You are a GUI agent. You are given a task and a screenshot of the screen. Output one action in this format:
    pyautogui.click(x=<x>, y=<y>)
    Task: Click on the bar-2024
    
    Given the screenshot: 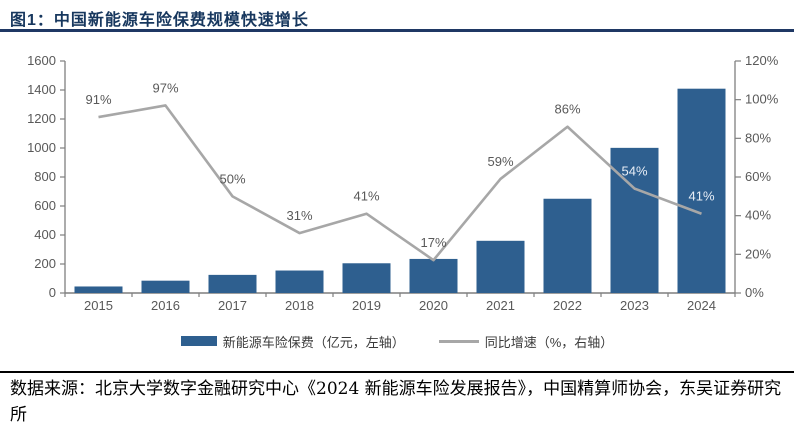 What is the action you would take?
    pyautogui.click(x=701, y=190)
    